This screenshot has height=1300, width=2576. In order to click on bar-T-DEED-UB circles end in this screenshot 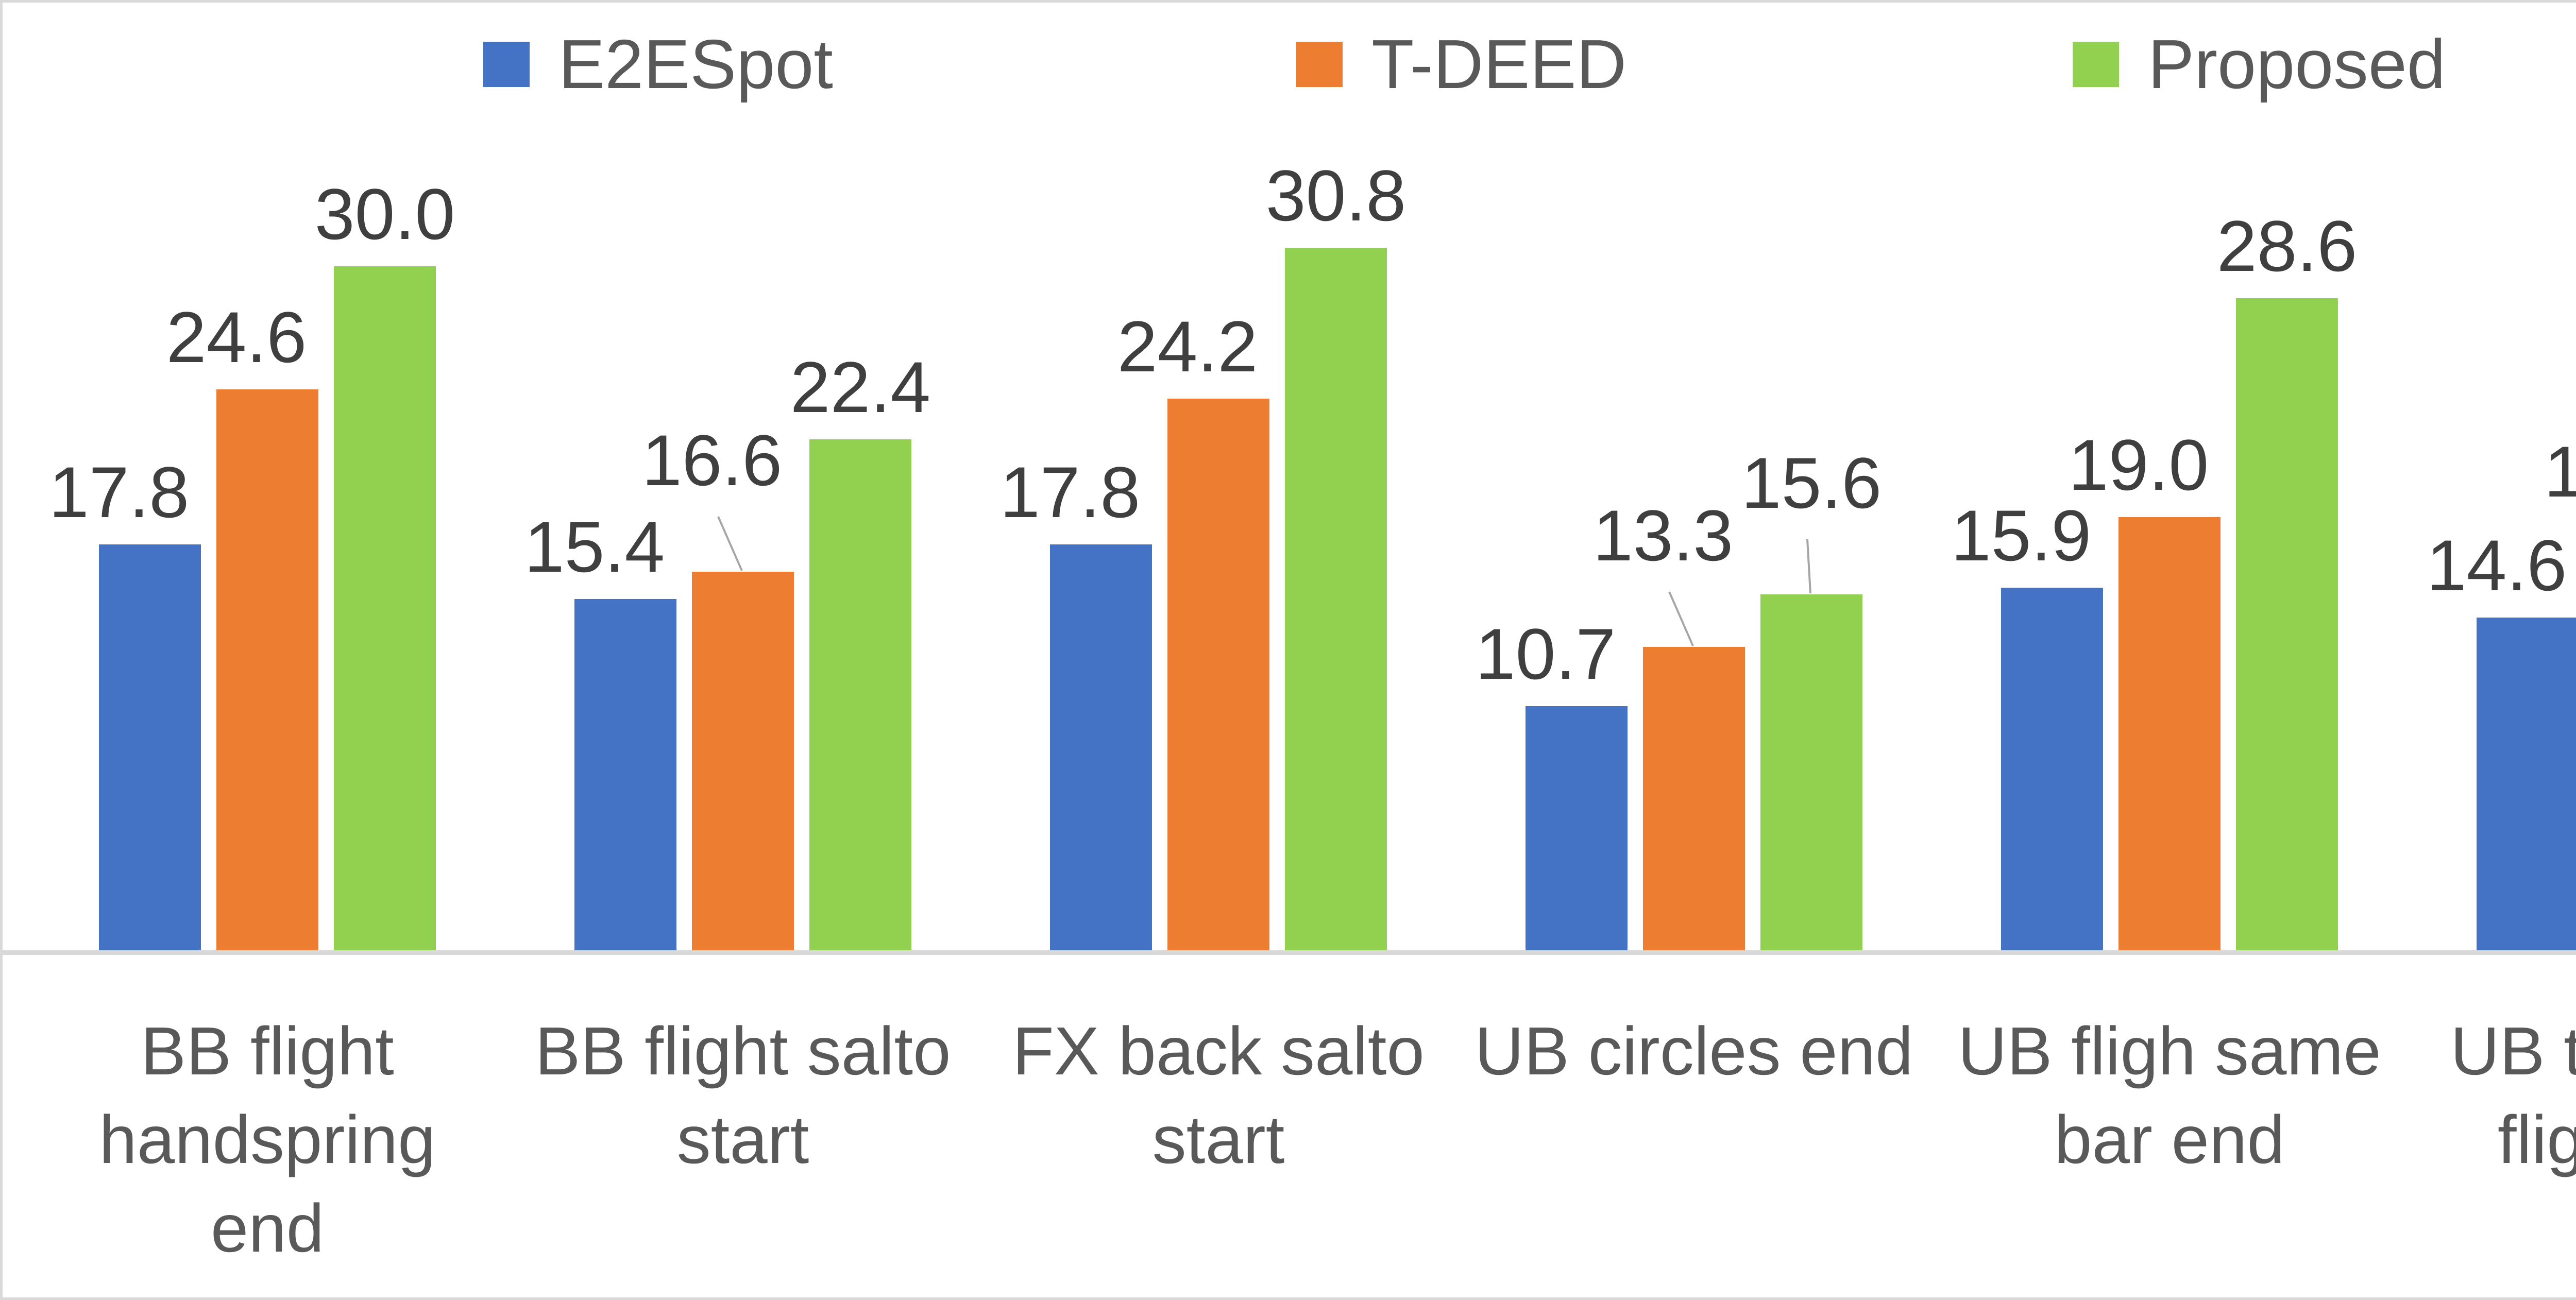, I will do `click(1694, 798)`.